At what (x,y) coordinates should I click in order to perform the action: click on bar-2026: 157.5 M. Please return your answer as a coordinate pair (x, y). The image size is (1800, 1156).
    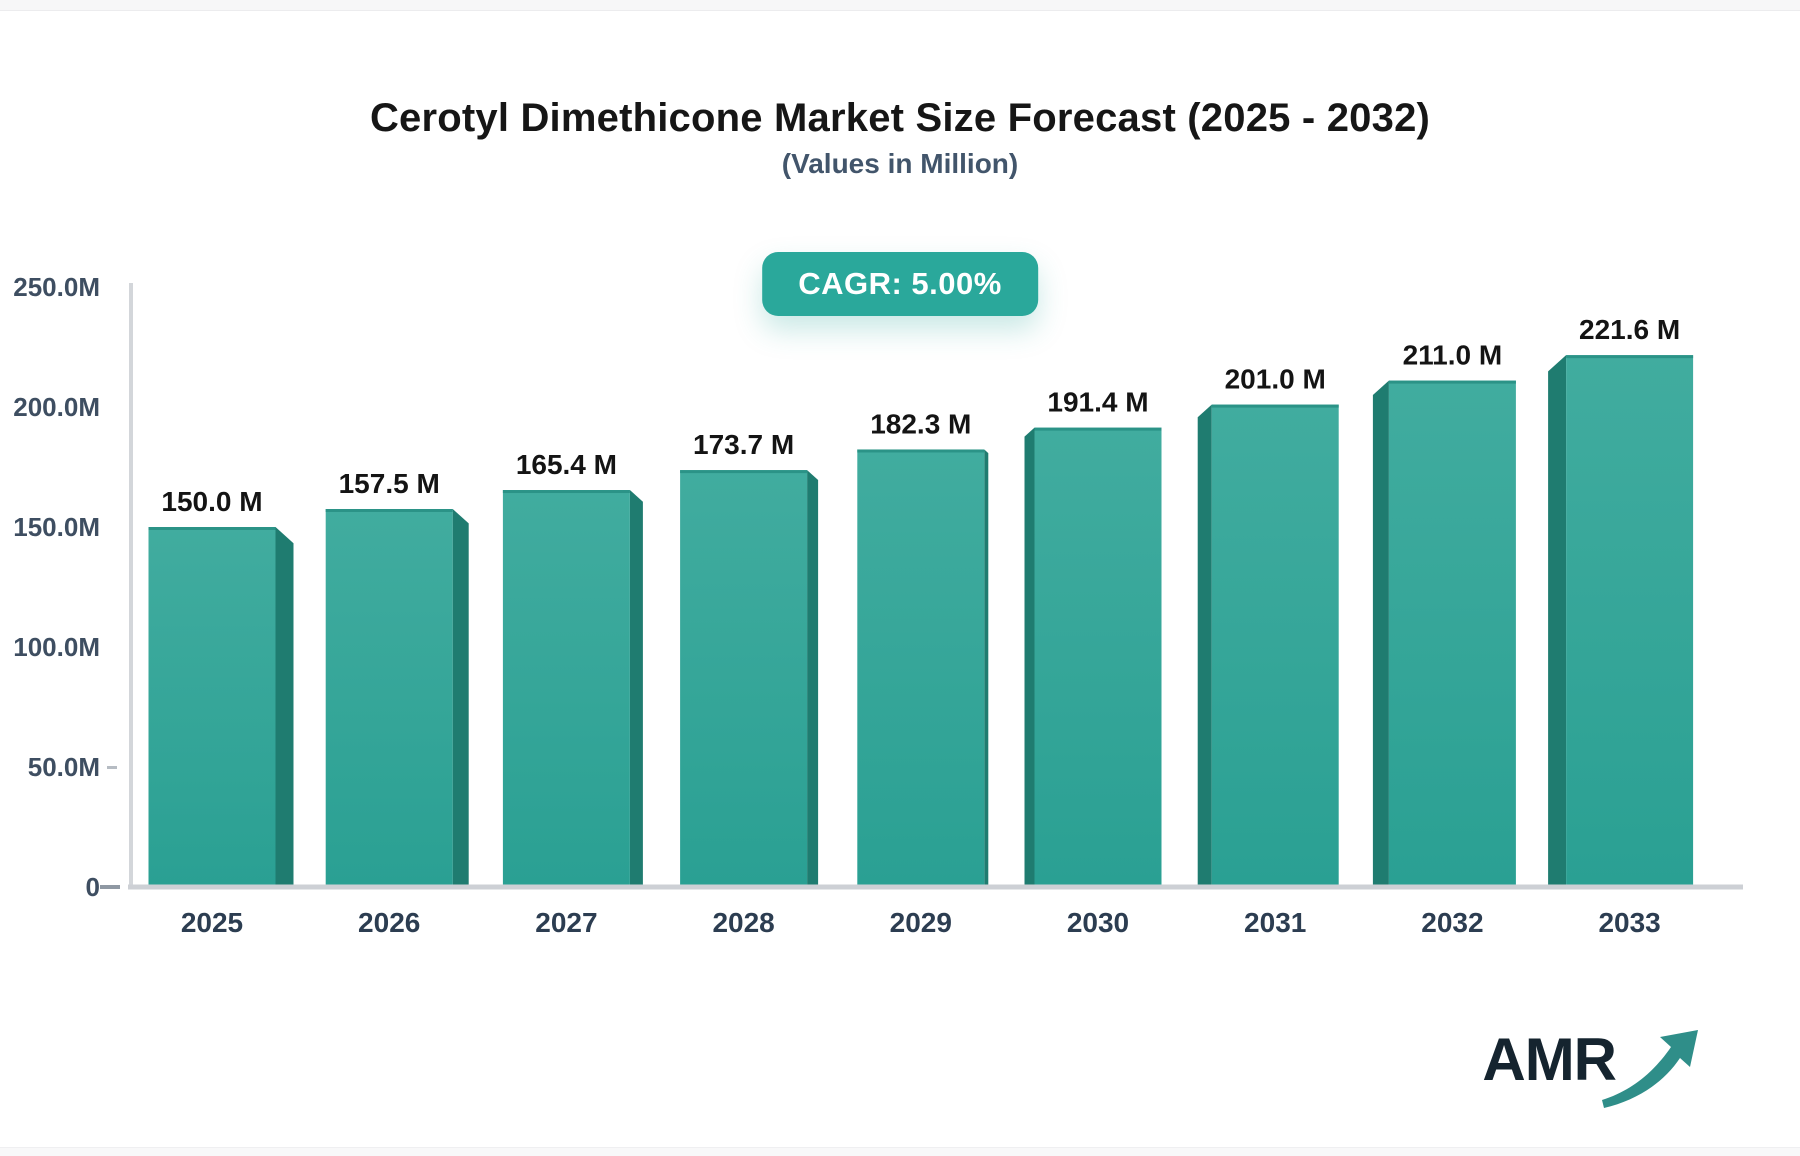
    Looking at the image, I should click on (397, 677).